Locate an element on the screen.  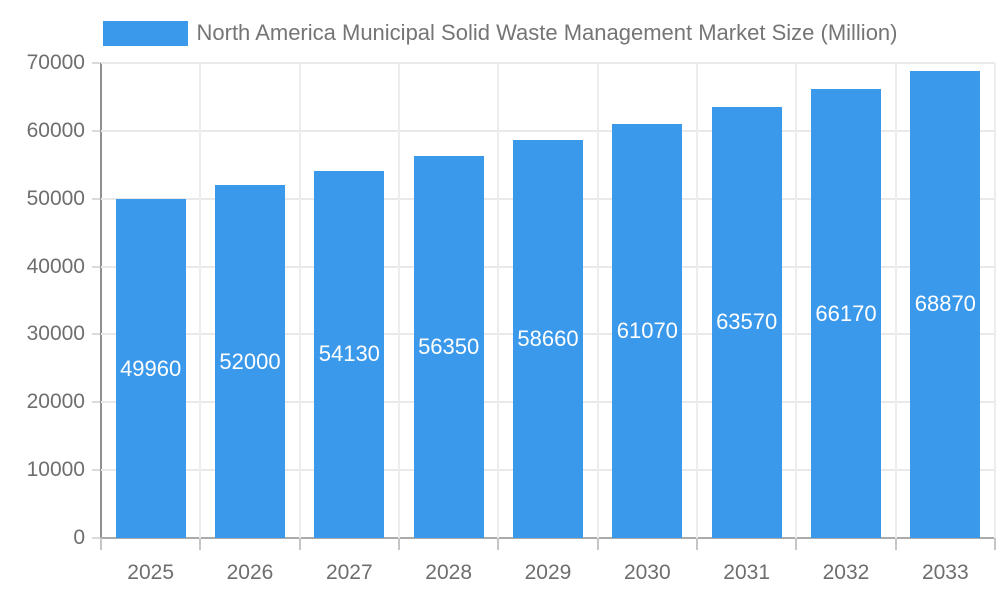
y-tick-label: 40000 is located at coordinates (55, 266).